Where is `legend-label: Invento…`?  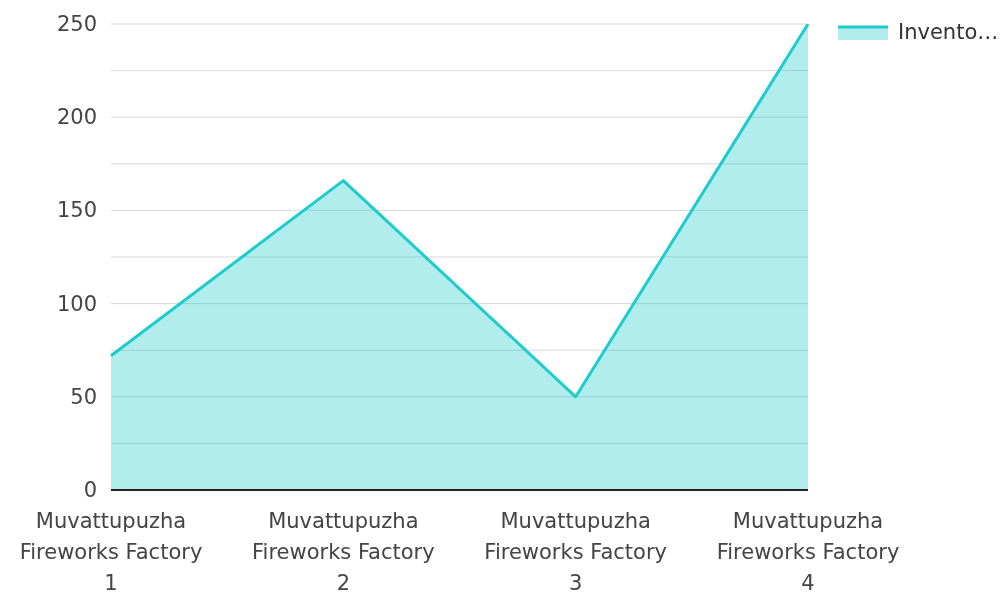 legend-label: Invento… is located at coordinates (948, 32).